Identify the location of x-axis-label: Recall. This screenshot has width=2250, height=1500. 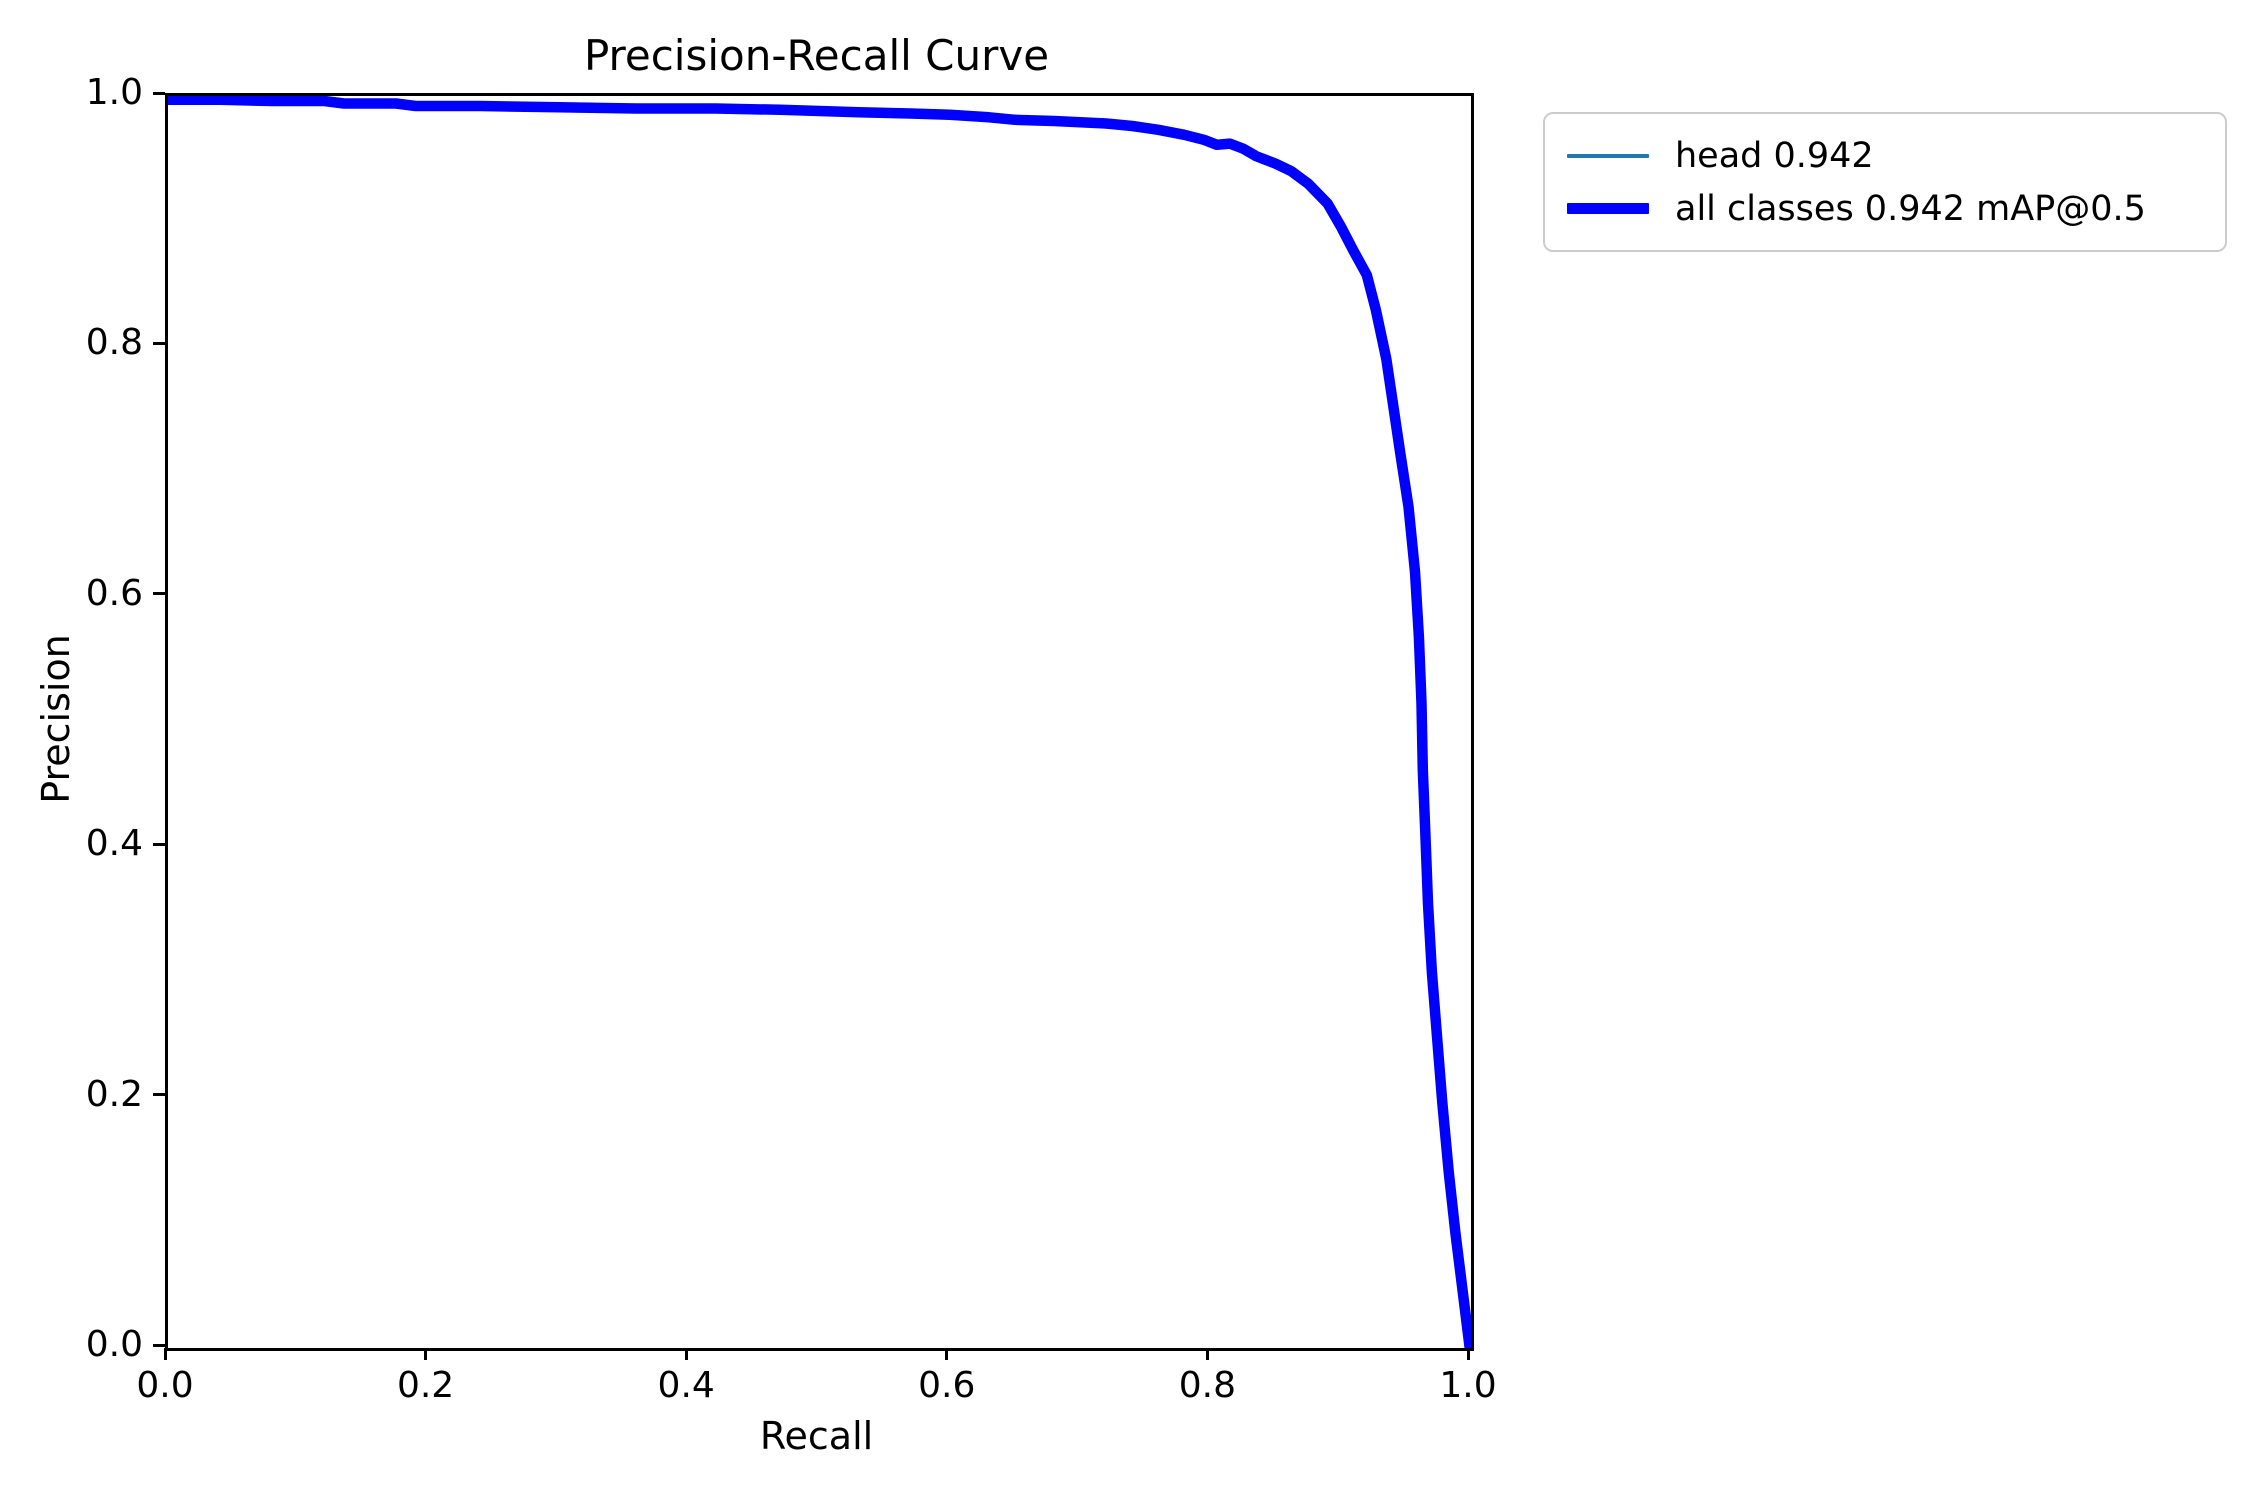
(816, 1436).